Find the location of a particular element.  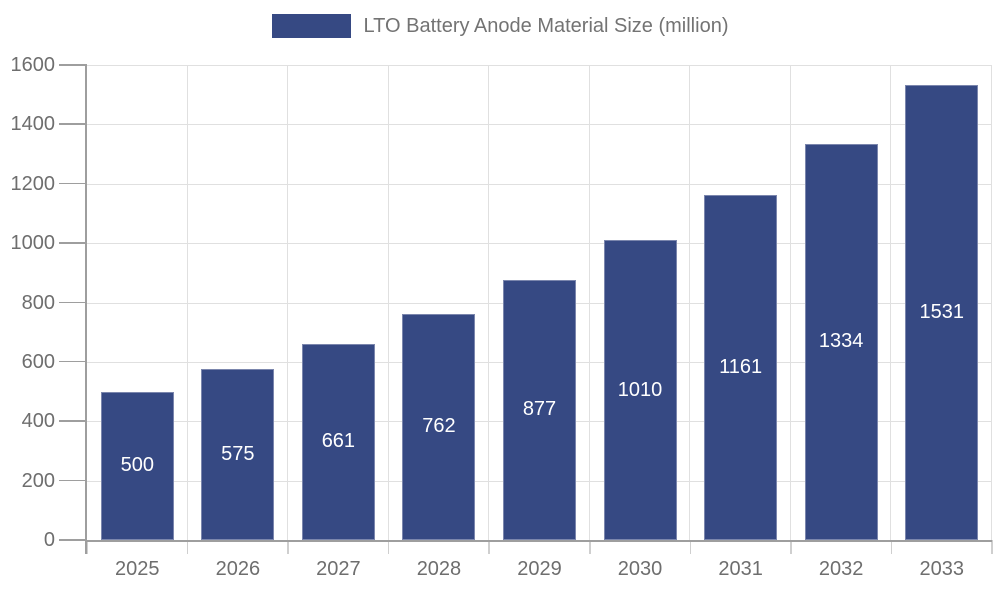

bar-value-label: 661 is located at coordinates (338, 441).